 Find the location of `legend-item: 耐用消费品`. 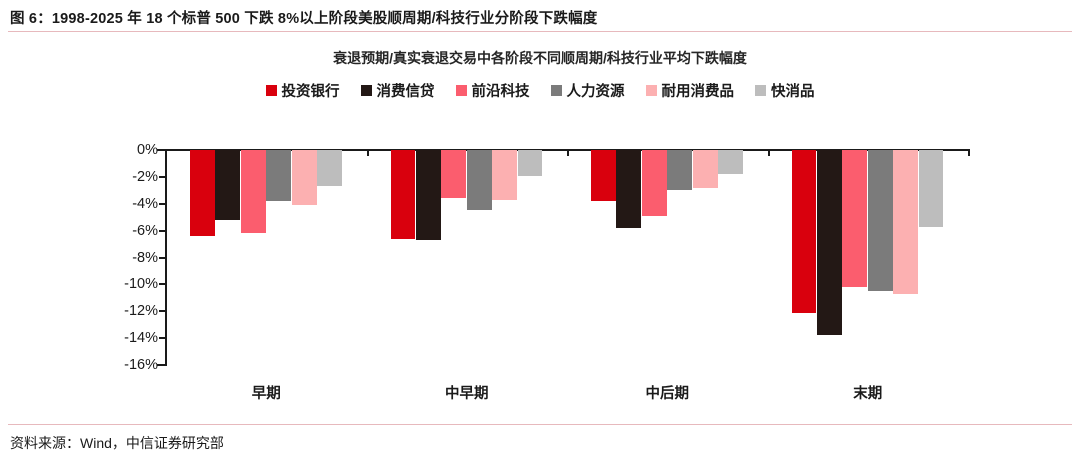

legend-item: 耐用消费品 is located at coordinates (690, 90).